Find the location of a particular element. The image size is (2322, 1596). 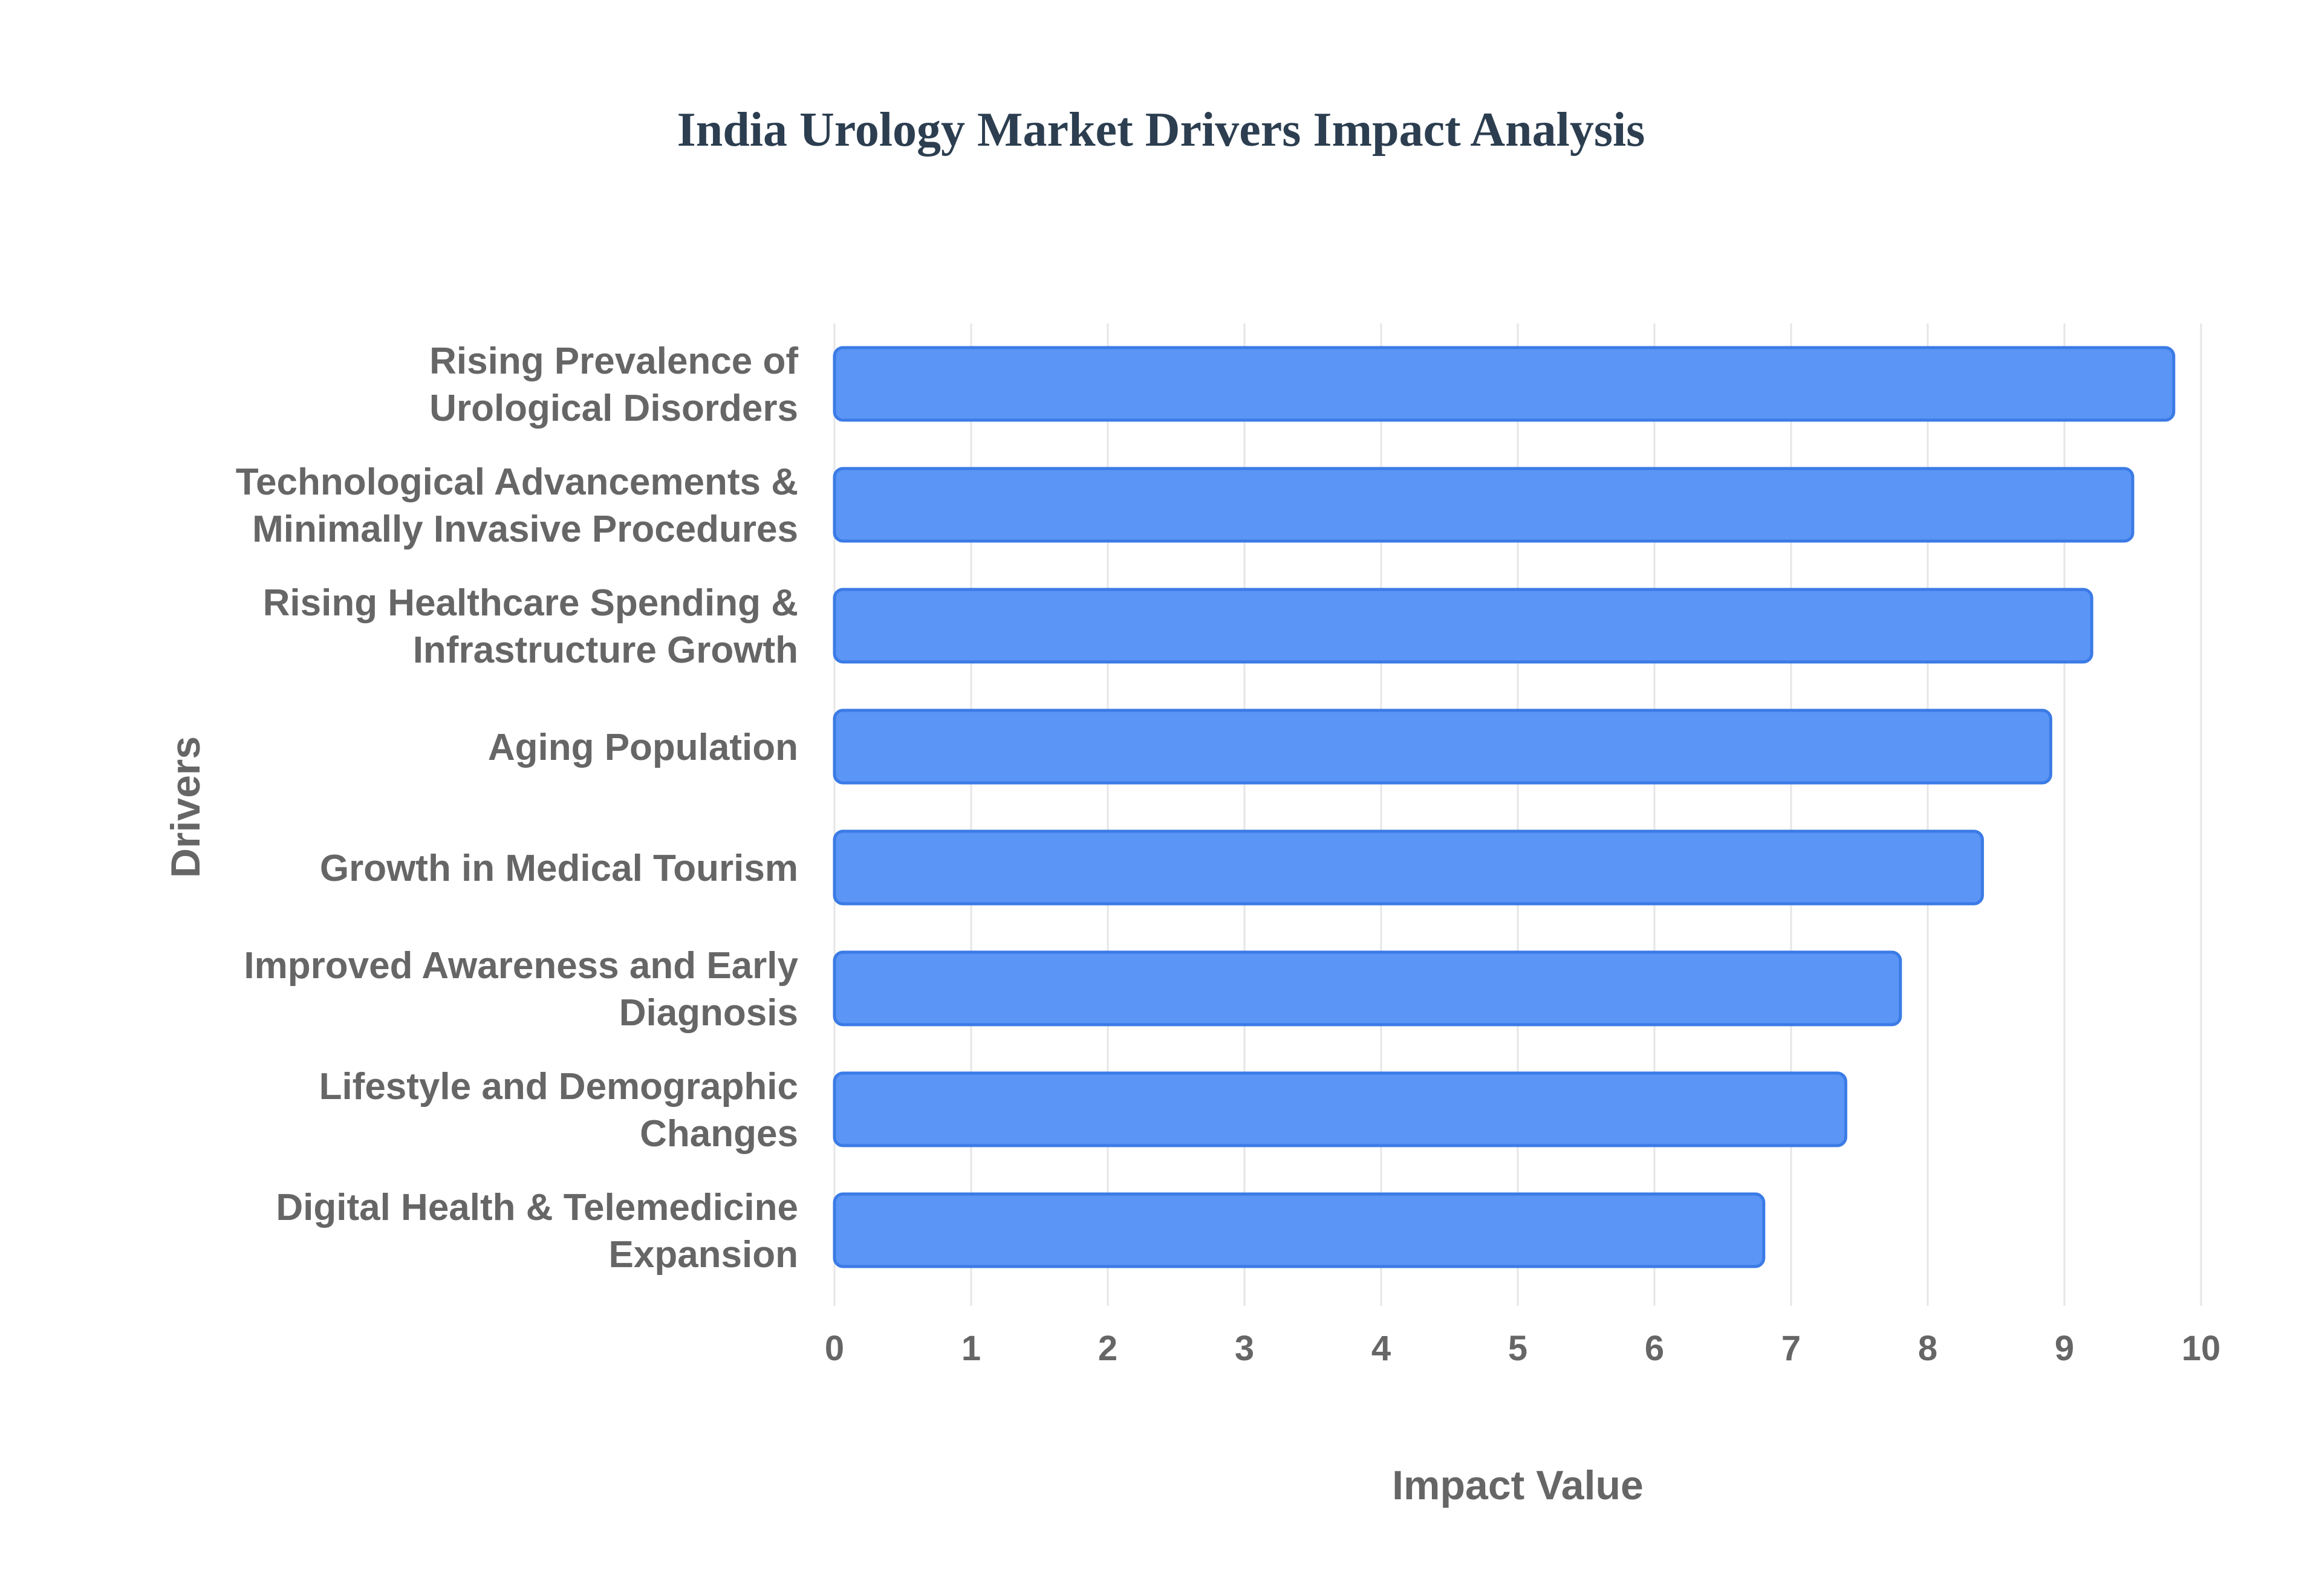

x-tick-label: 3 is located at coordinates (1244, 1348).